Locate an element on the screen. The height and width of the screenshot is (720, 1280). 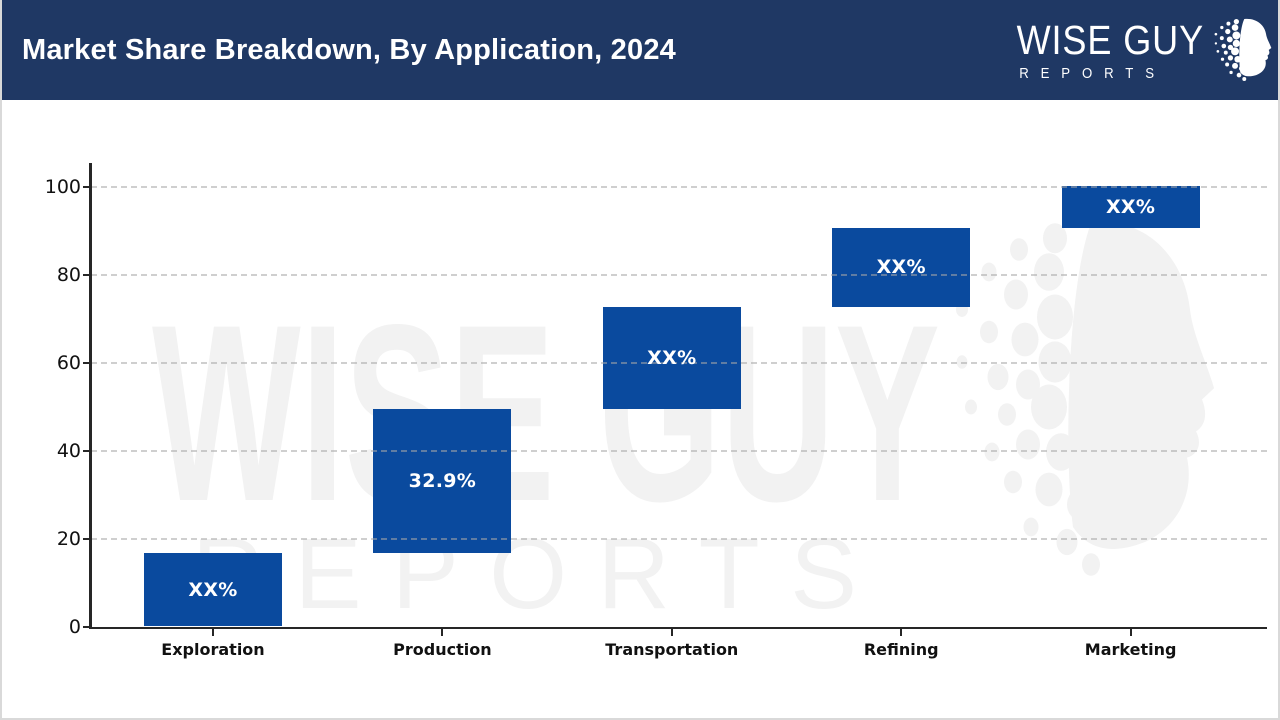
y-tick-label: 80 is located at coordinates (68, 274).